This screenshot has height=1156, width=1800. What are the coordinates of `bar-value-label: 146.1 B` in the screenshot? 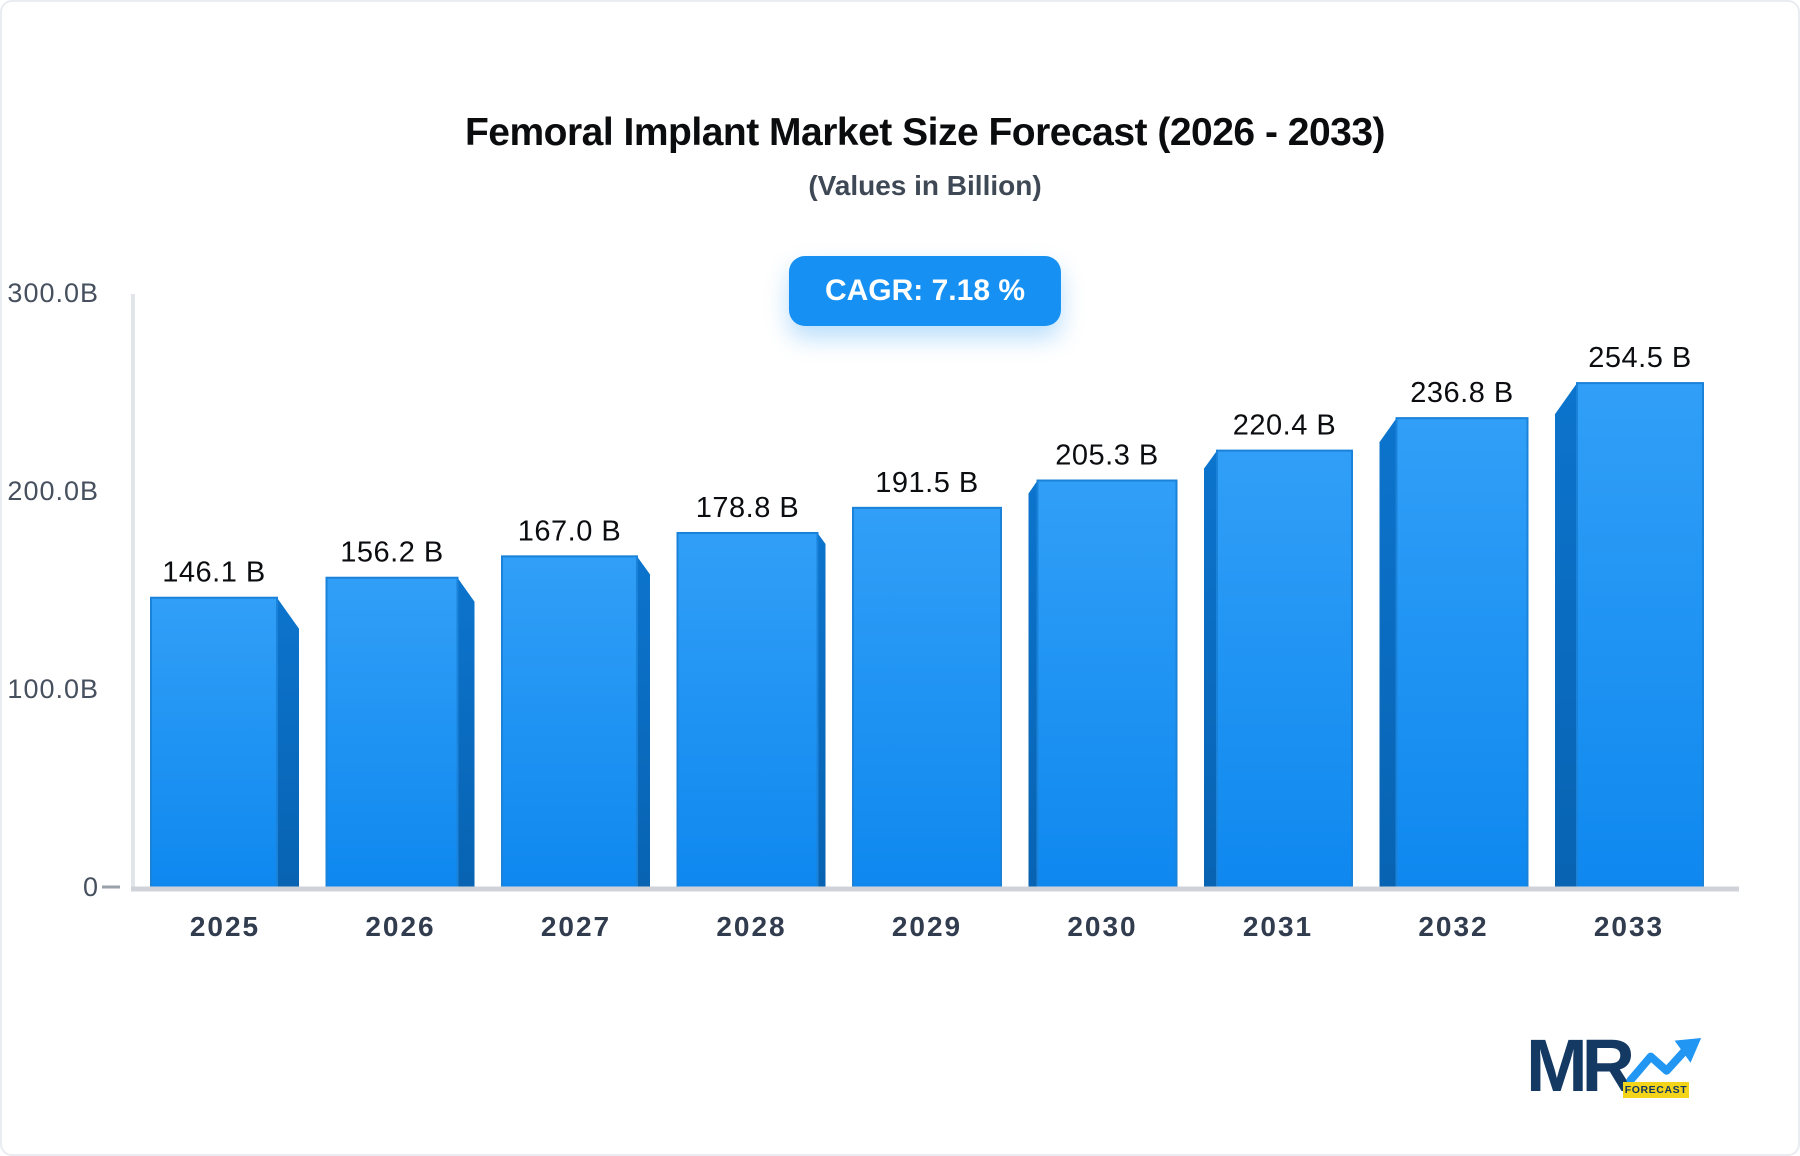 It's located at (213, 573).